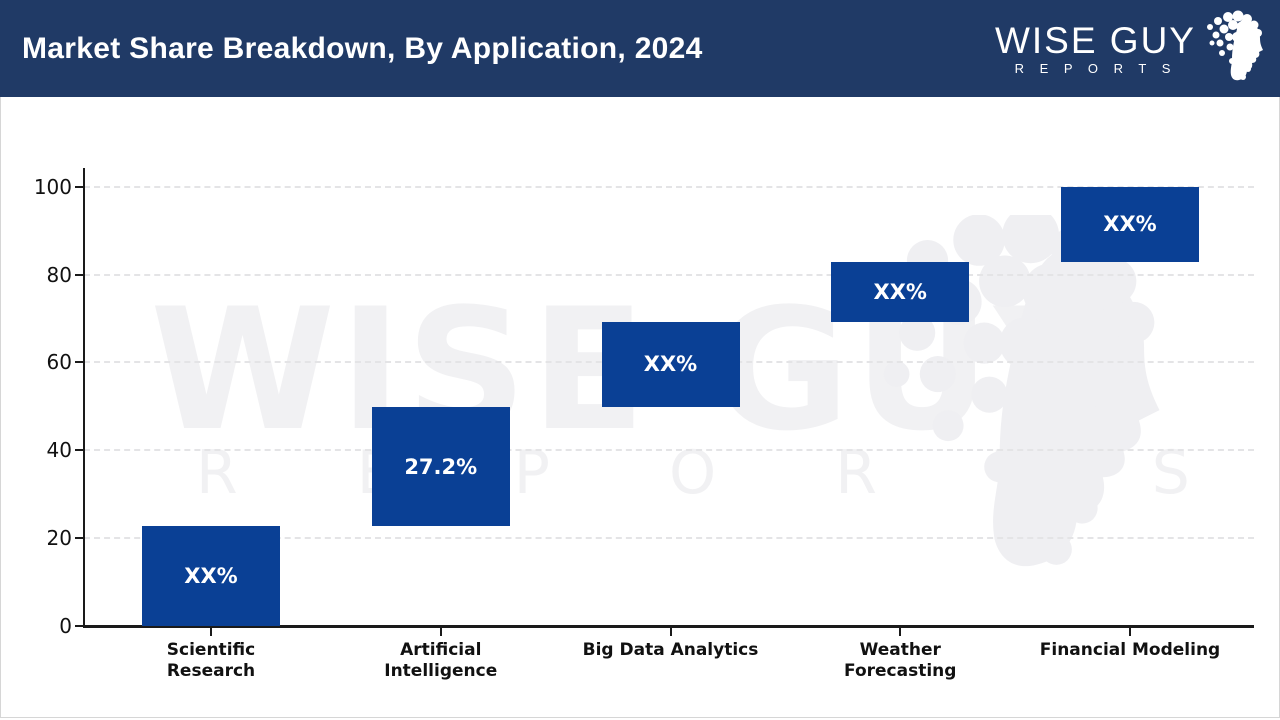 This screenshot has width=1280, height=720. I want to click on wiseguy-logo: WISE GUY R E P O R T S, so click(1130, 49).